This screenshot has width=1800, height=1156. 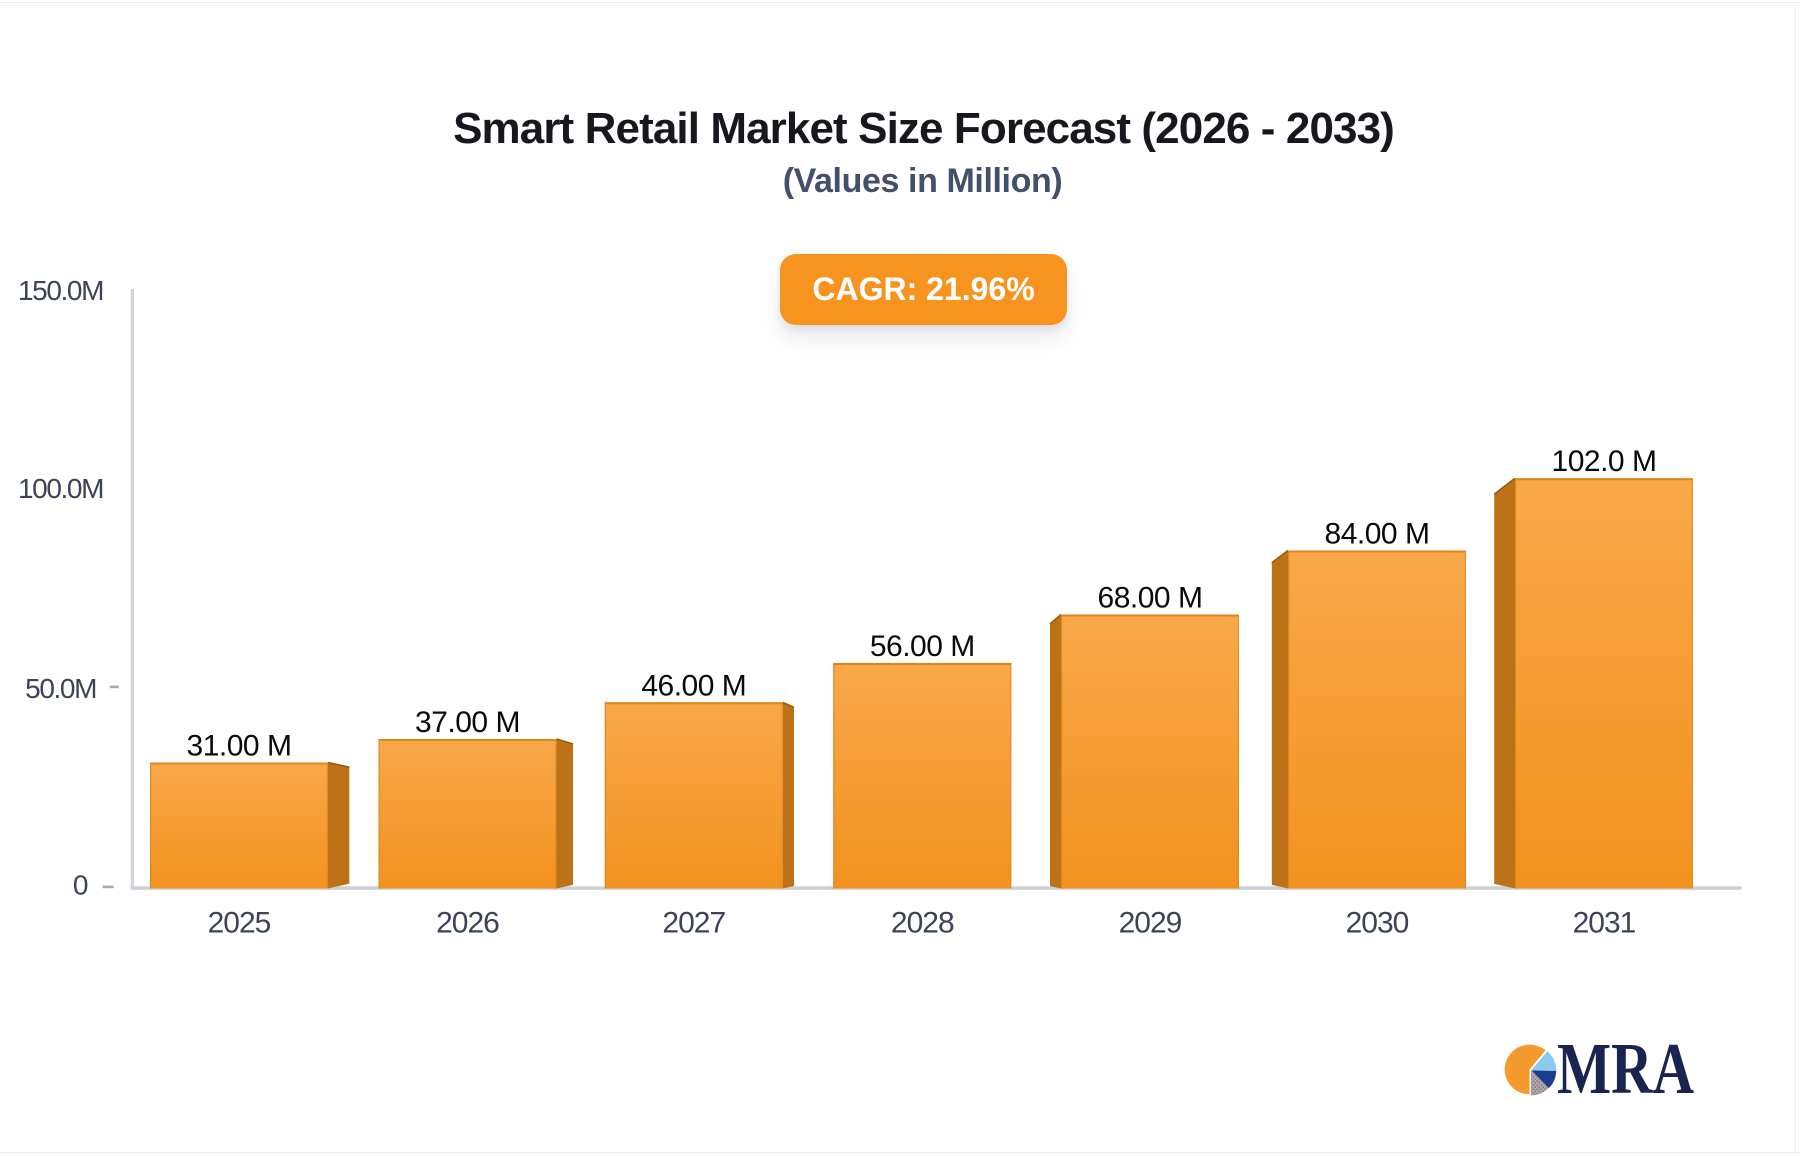 I want to click on svg-text: 50.0M, so click(x=60, y=688).